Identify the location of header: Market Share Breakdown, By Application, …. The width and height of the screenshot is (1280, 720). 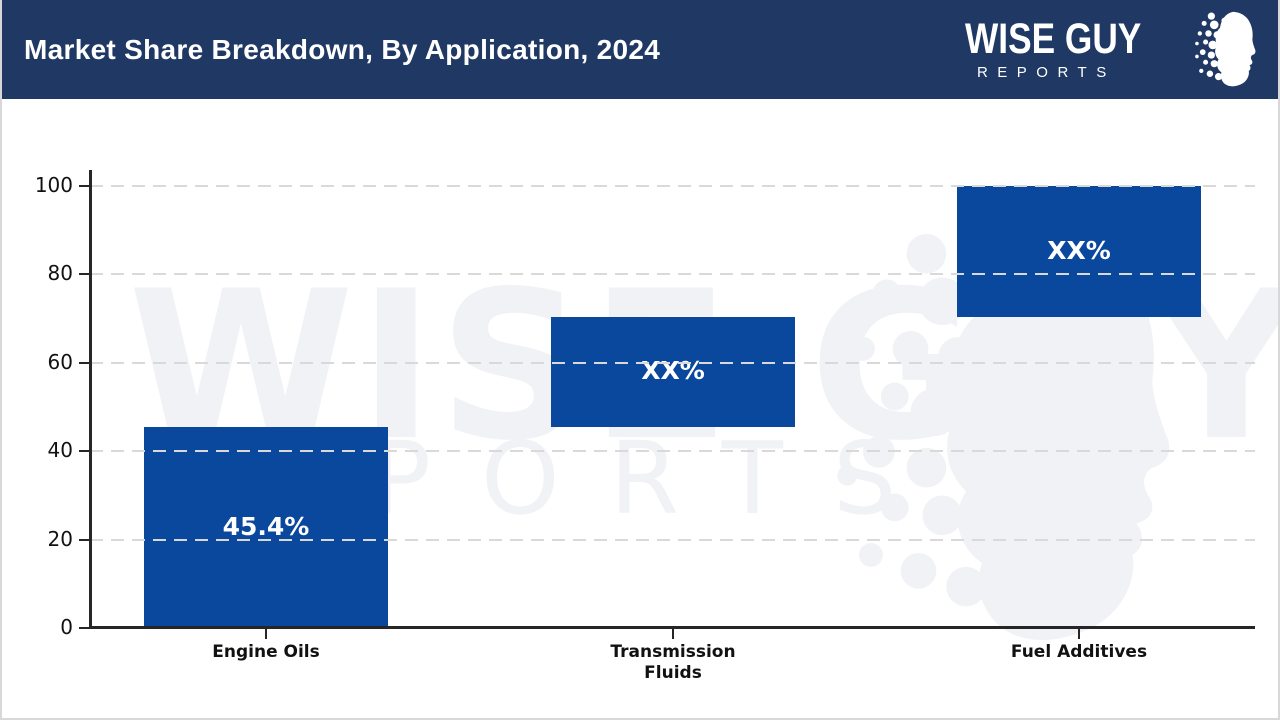
(640, 49).